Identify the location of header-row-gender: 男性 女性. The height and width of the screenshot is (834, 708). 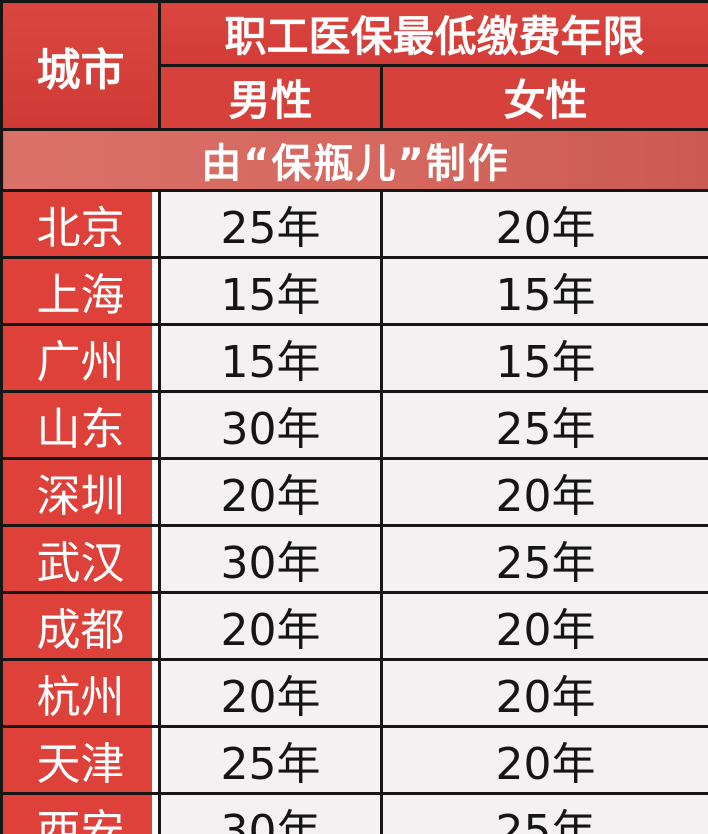
(355, 97).